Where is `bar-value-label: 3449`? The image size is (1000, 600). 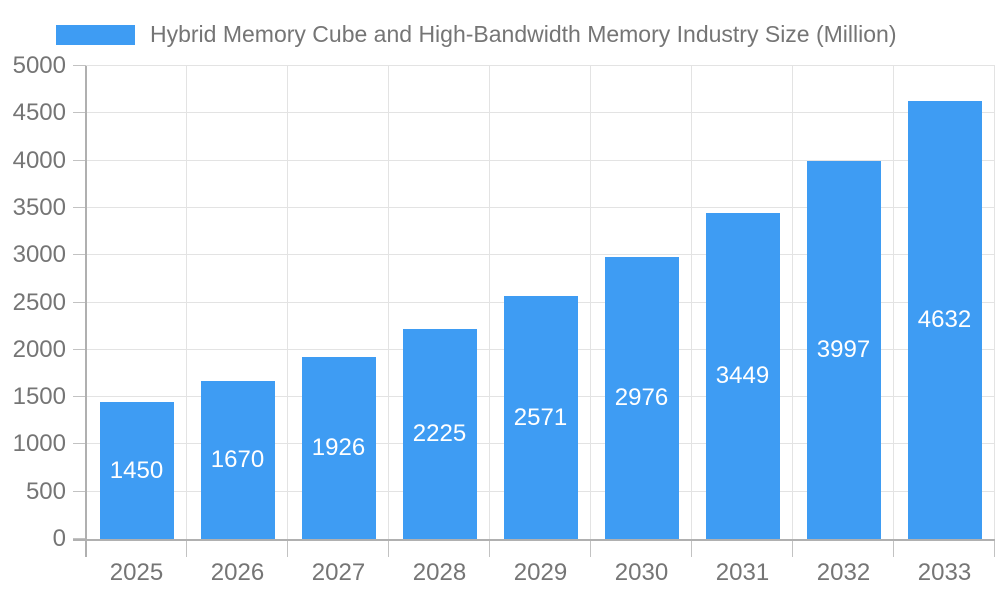 bar-value-label: 3449 is located at coordinates (742, 375).